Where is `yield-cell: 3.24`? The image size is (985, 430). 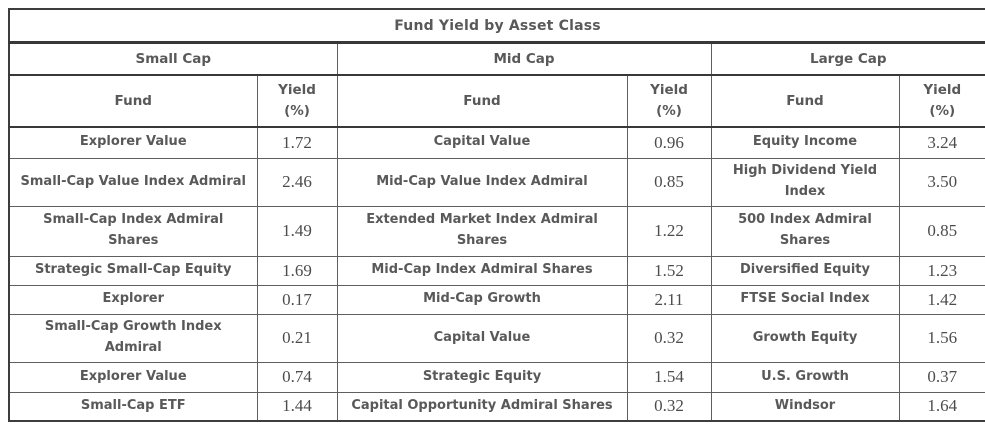 yield-cell: 3.24 is located at coordinates (941, 142).